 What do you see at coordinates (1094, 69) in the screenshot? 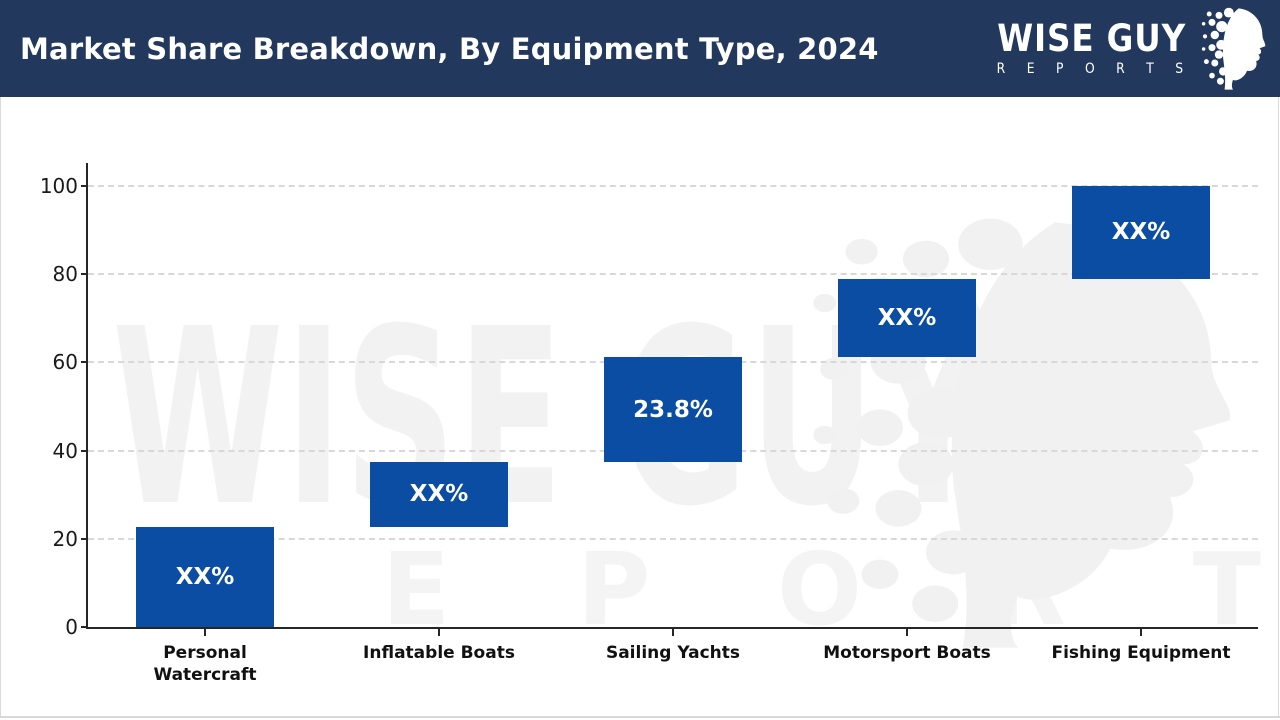
I see `brand-subtitle: R E P O R T S` at bounding box center [1094, 69].